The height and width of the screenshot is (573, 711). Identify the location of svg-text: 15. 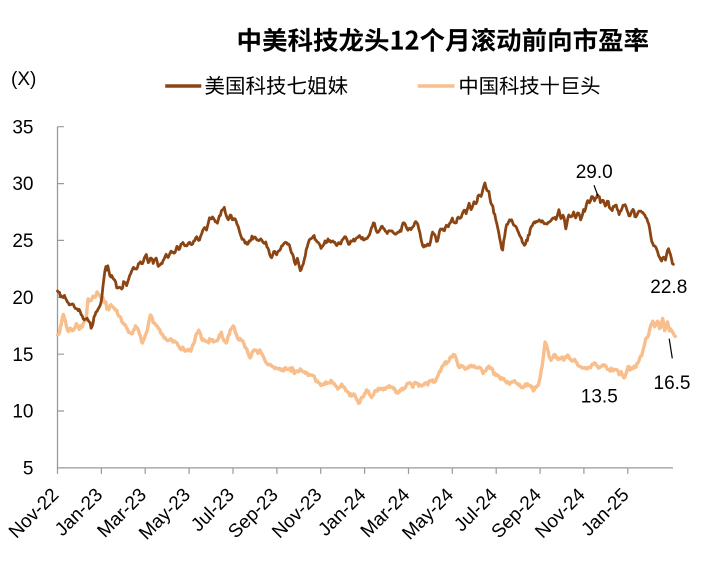
(22, 355).